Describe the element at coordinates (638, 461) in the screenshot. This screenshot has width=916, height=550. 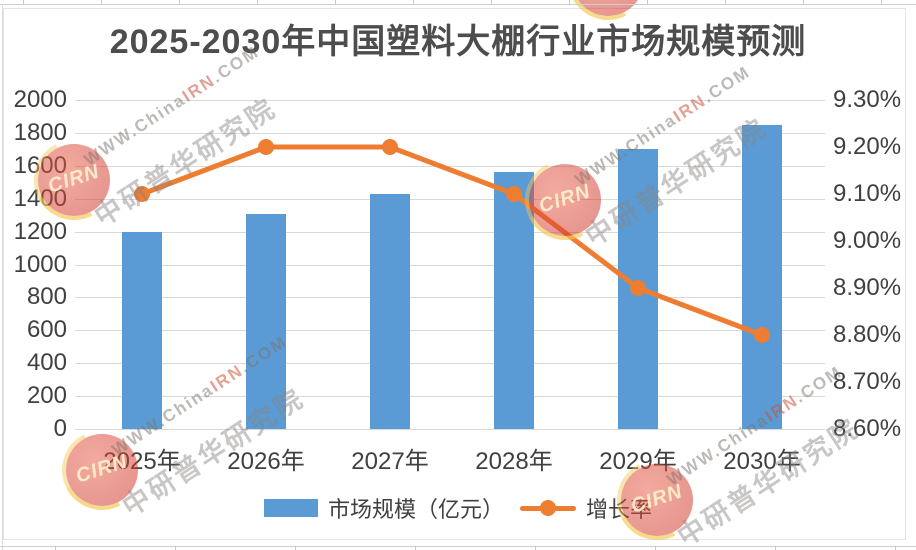
I see `x-axis-label: 2029年` at that location.